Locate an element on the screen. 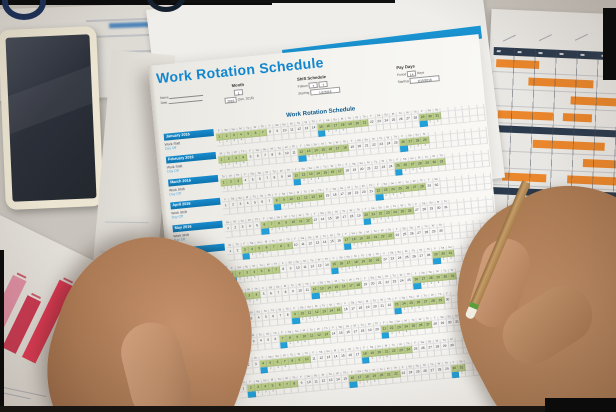  cable-loop is located at coordinates (24, 10).